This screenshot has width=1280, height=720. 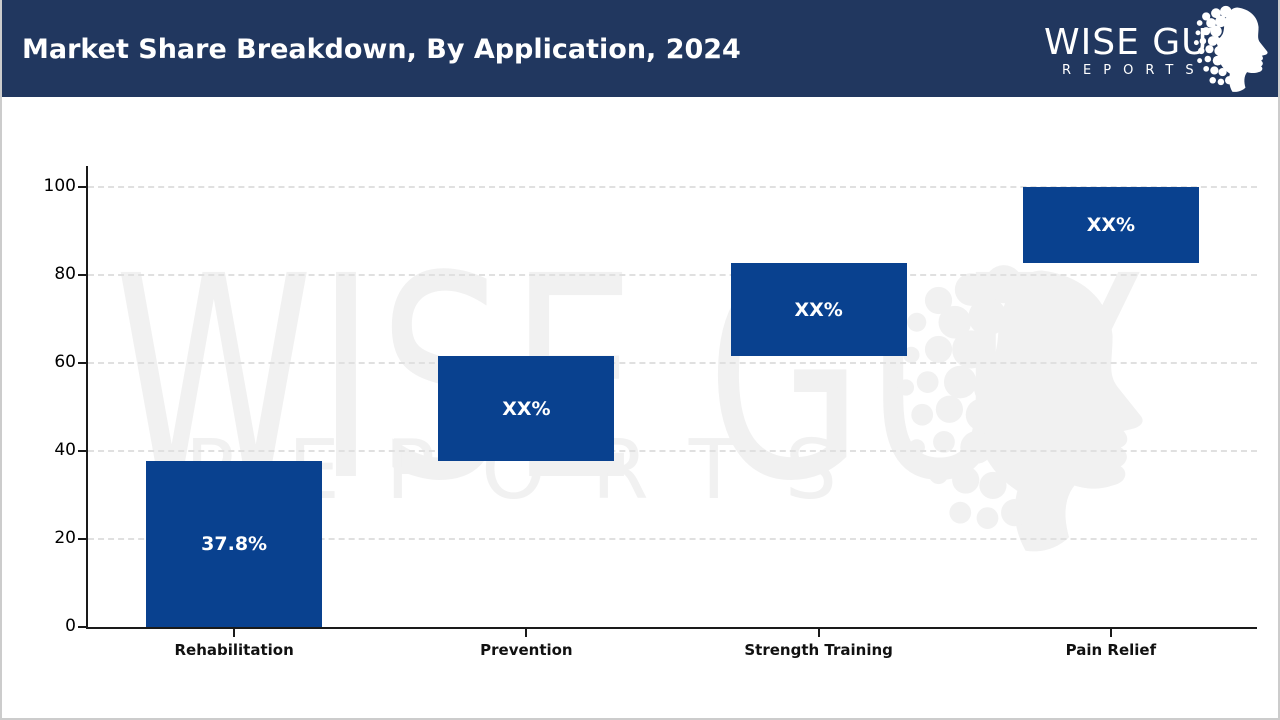 What do you see at coordinates (1111, 650) in the screenshot?
I see `x-tick-label-pain-relief: Pain Relief` at bounding box center [1111, 650].